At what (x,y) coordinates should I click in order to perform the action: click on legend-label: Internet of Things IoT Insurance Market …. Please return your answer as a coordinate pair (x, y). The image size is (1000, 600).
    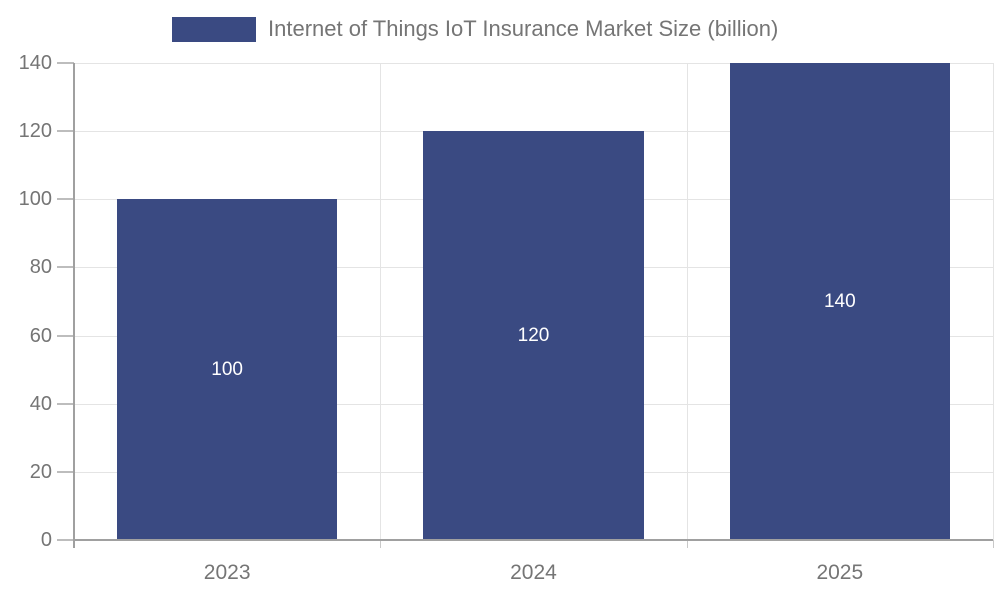
    Looking at the image, I should click on (523, 28).